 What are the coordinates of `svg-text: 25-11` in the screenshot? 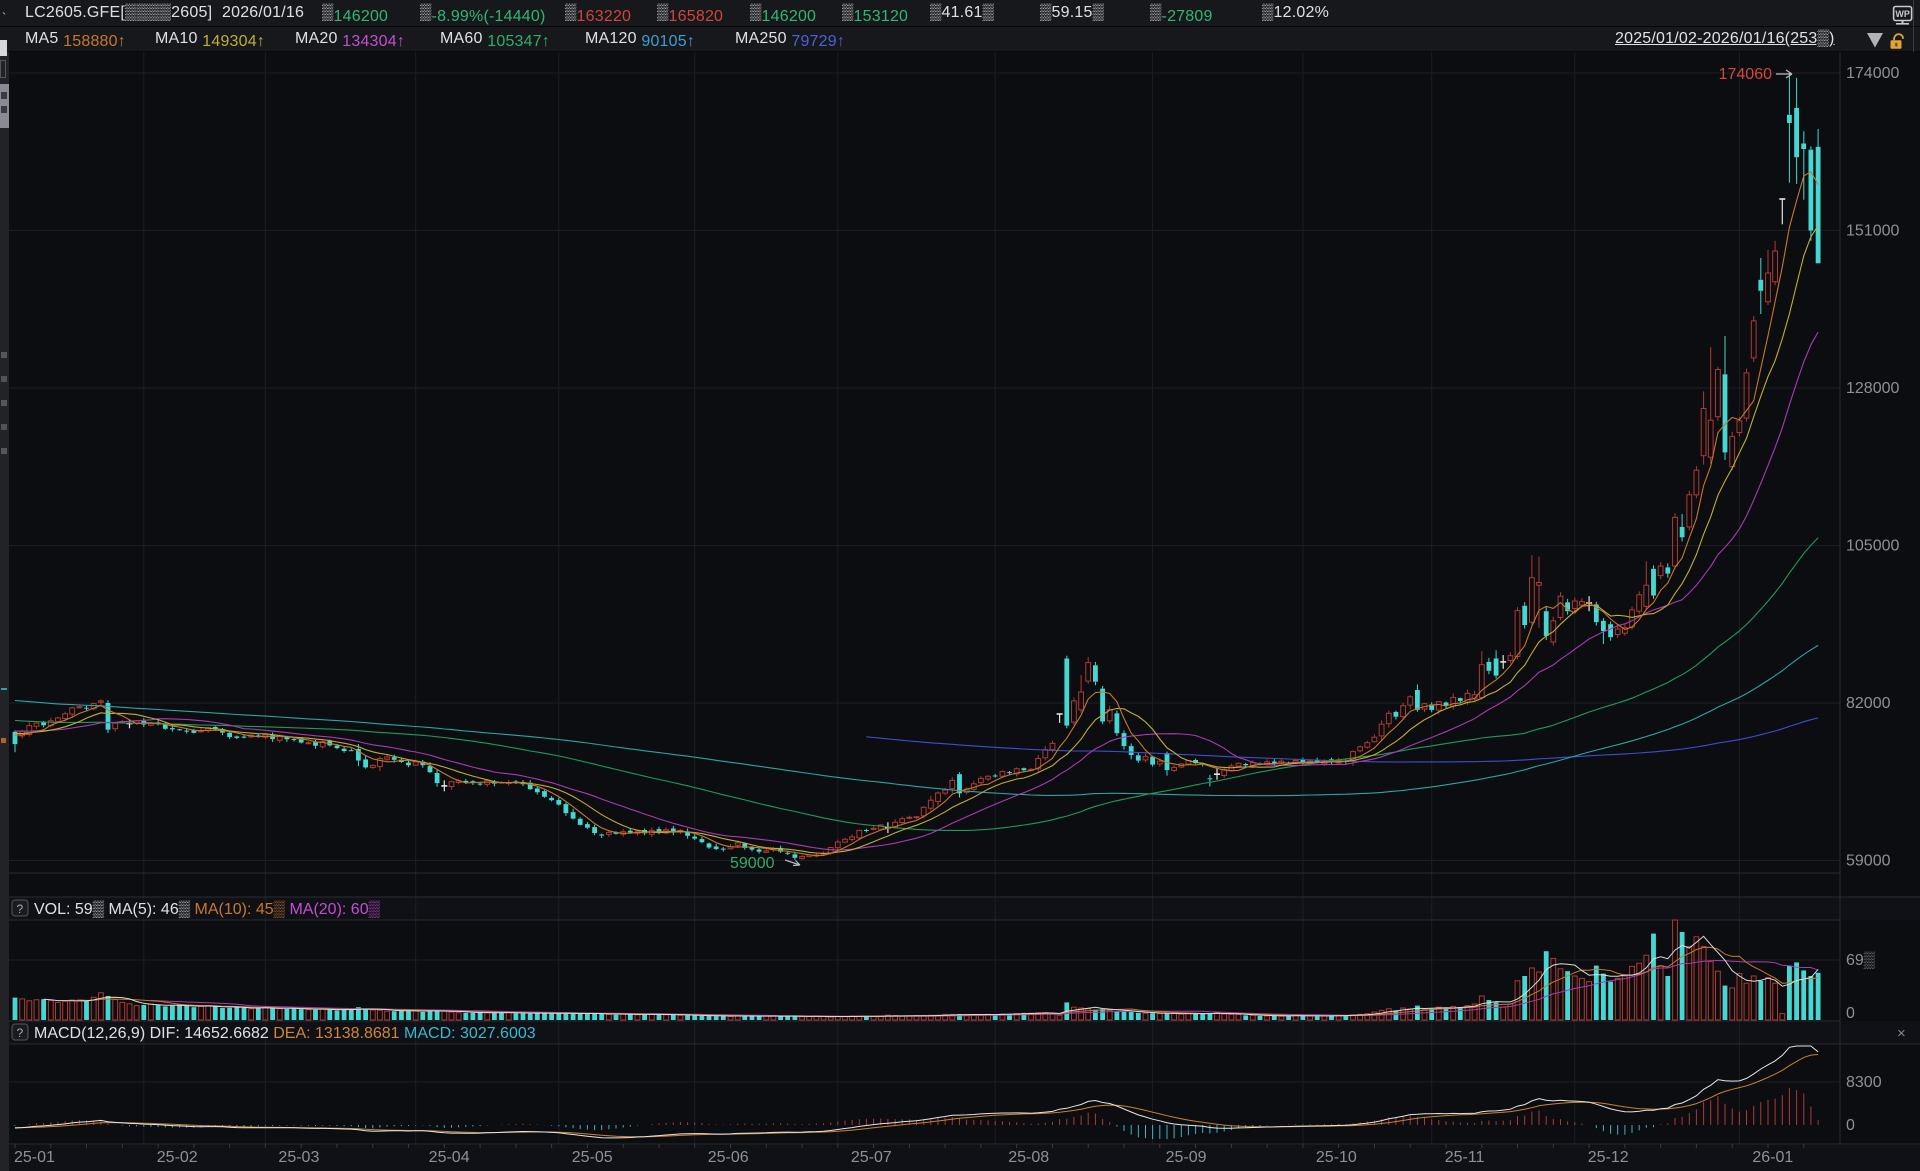 It's located at (1465, 1157).